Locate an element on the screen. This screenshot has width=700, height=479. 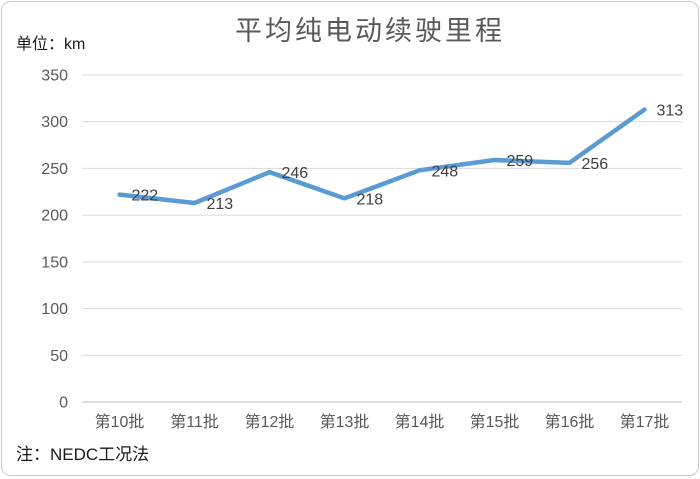
data-point-label: 256 is located at coordinates (595, 164).